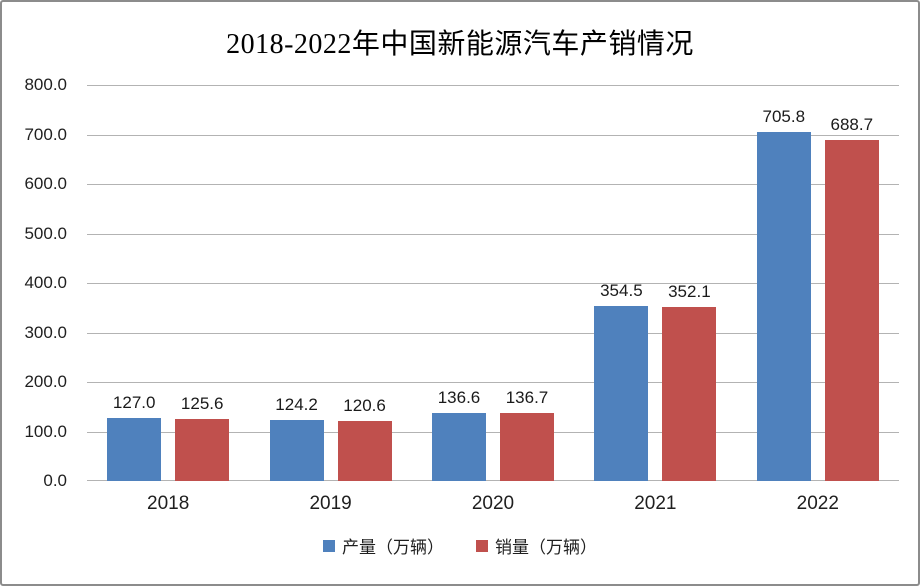  I want to click on value-label-sales-2021: 352.1, so click(689, 291).